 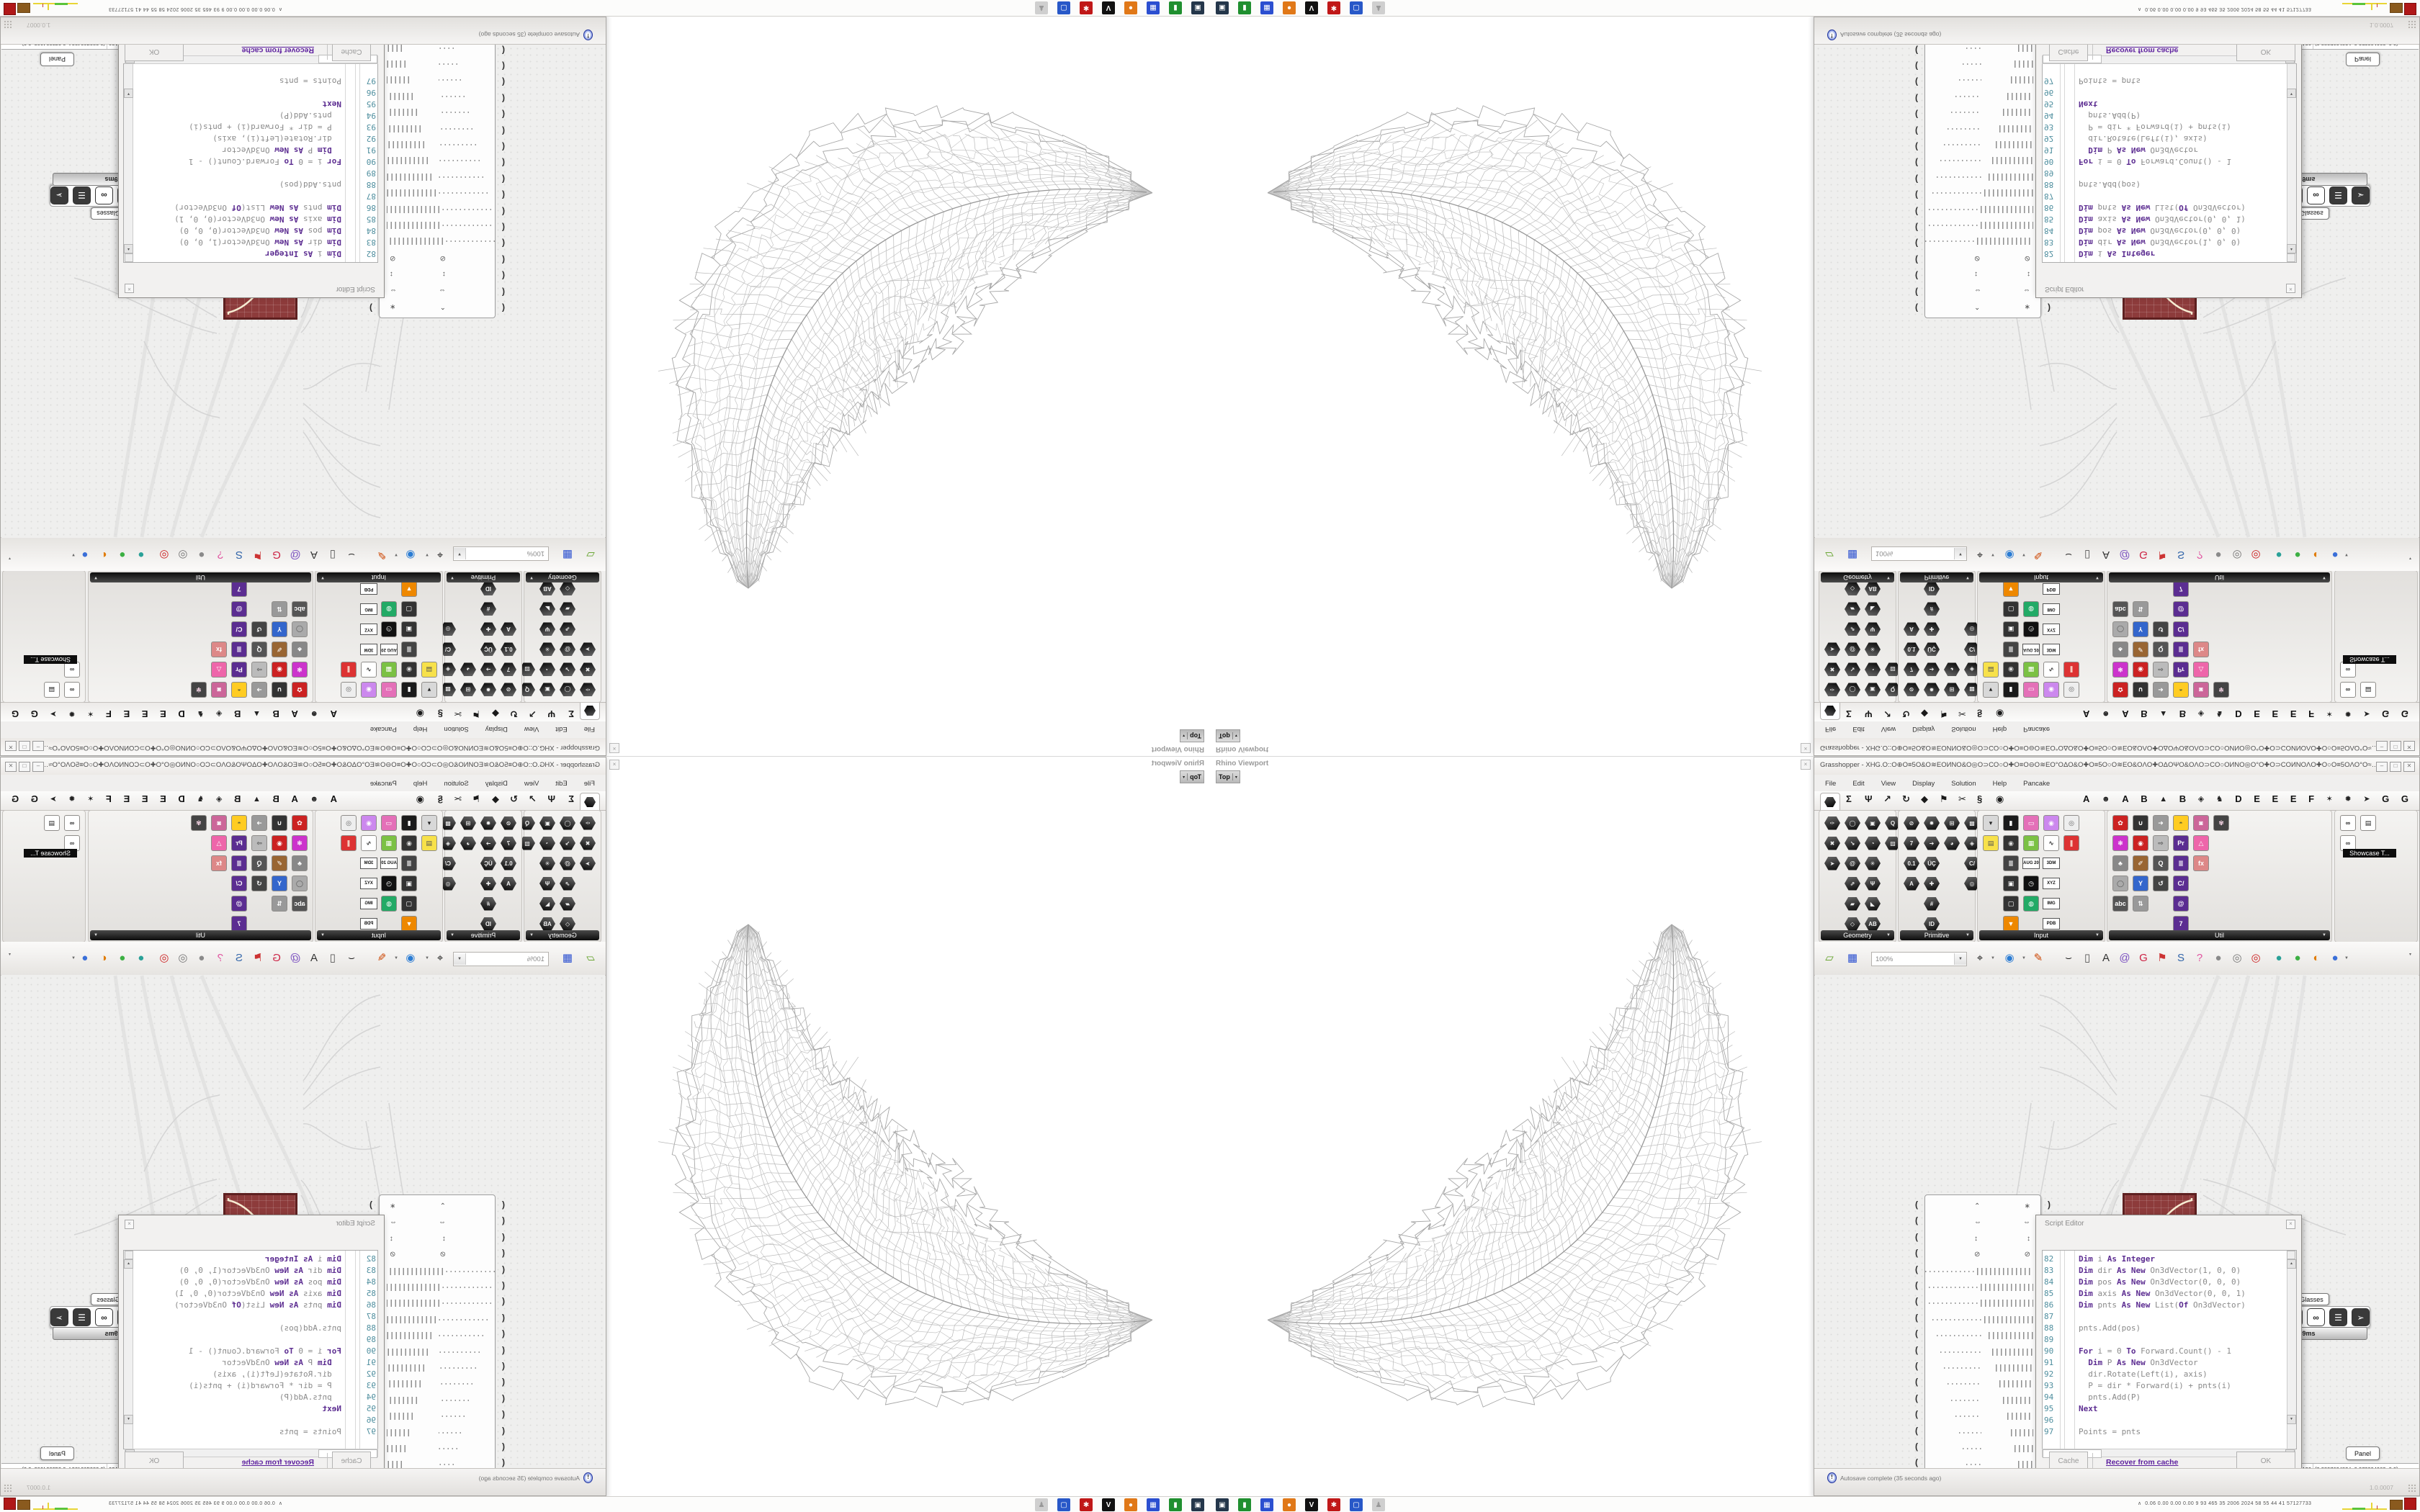 What do you see at coordinates (294, 713) in the screenshot?
I see `addon-tab-A: A` at bounding box center [294, 713].